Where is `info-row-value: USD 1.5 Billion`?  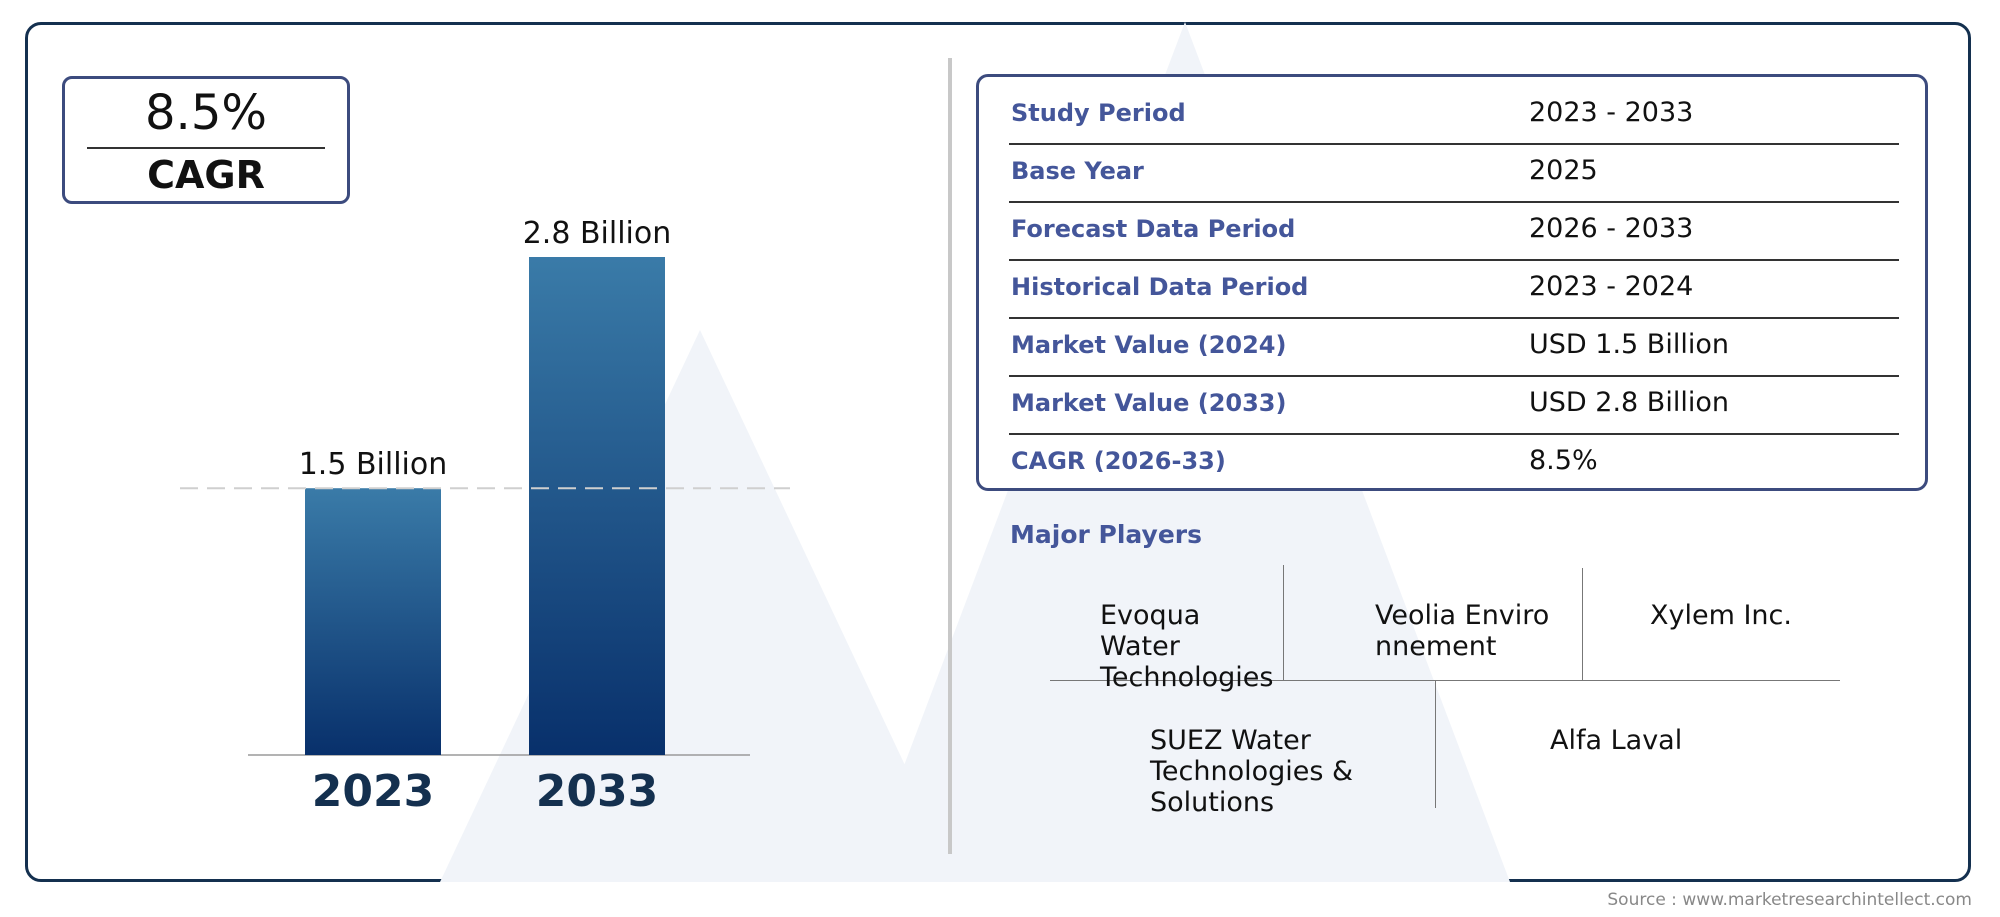
info-row-value: USD 1.5 Billion is located at coordinates (1629, 344).